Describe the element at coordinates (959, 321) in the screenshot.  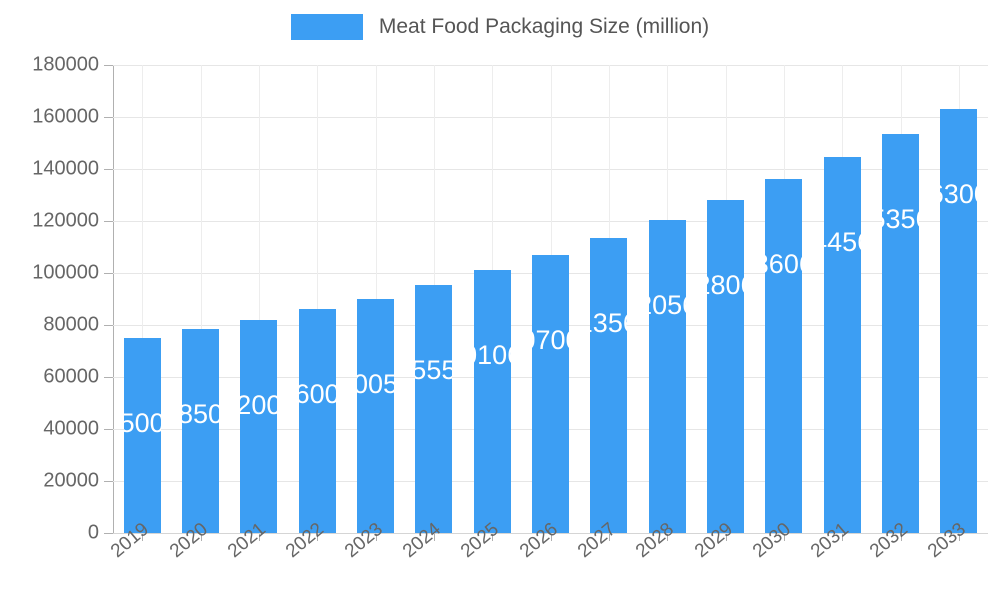
I see `bar: 163000` at that location.